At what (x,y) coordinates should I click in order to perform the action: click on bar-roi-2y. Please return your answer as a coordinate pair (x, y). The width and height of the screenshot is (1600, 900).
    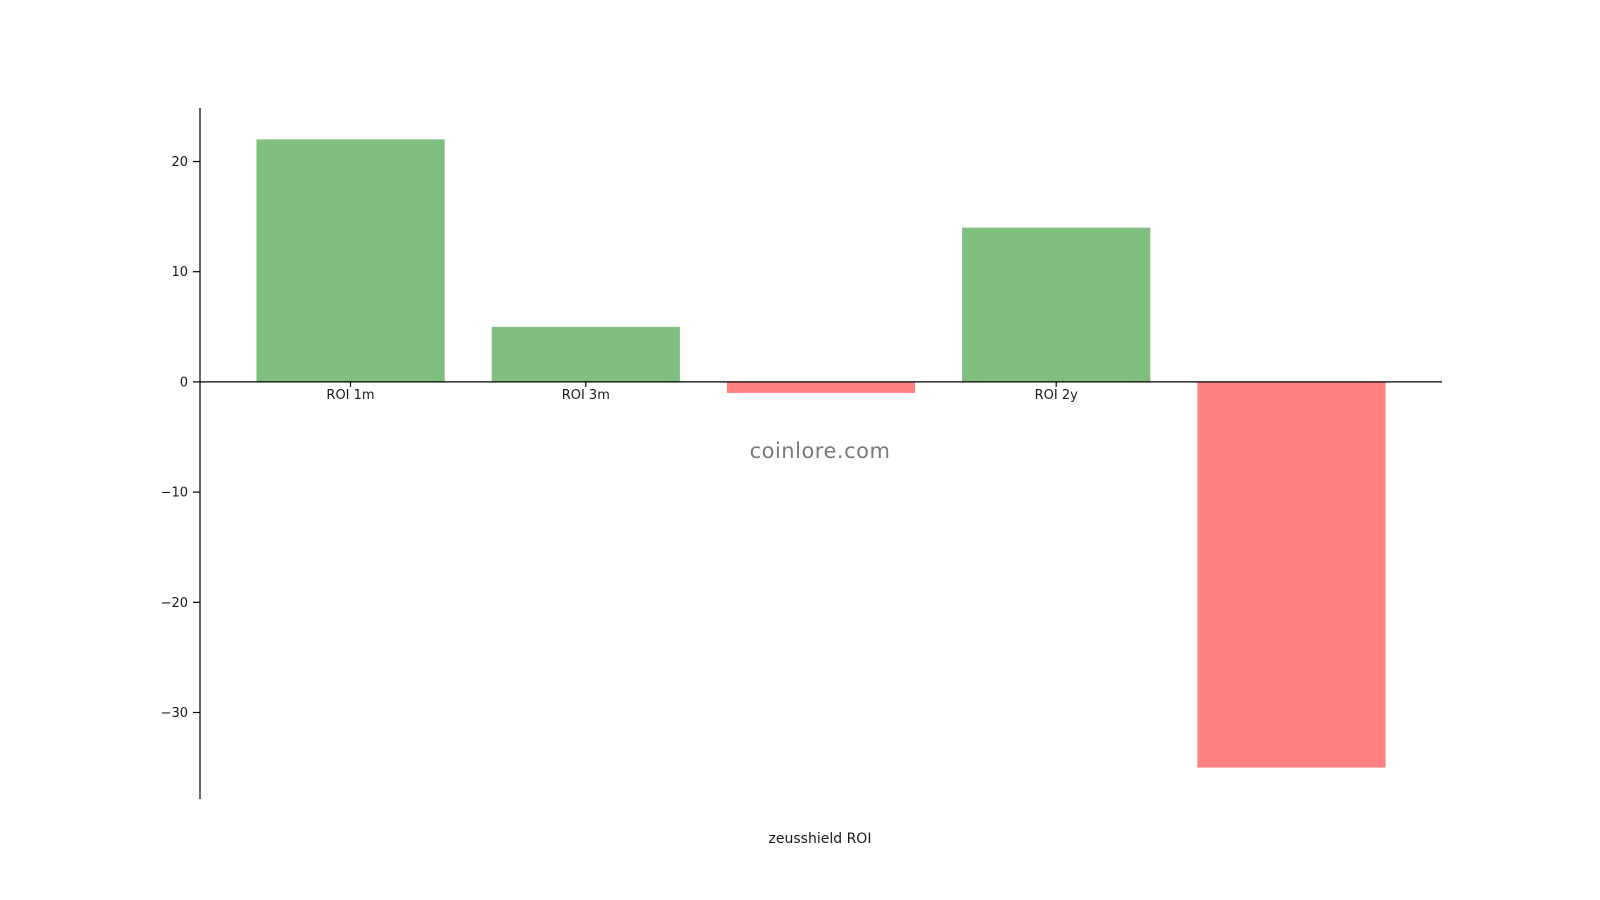
    Looking at the image, I should click on (1056, 304).